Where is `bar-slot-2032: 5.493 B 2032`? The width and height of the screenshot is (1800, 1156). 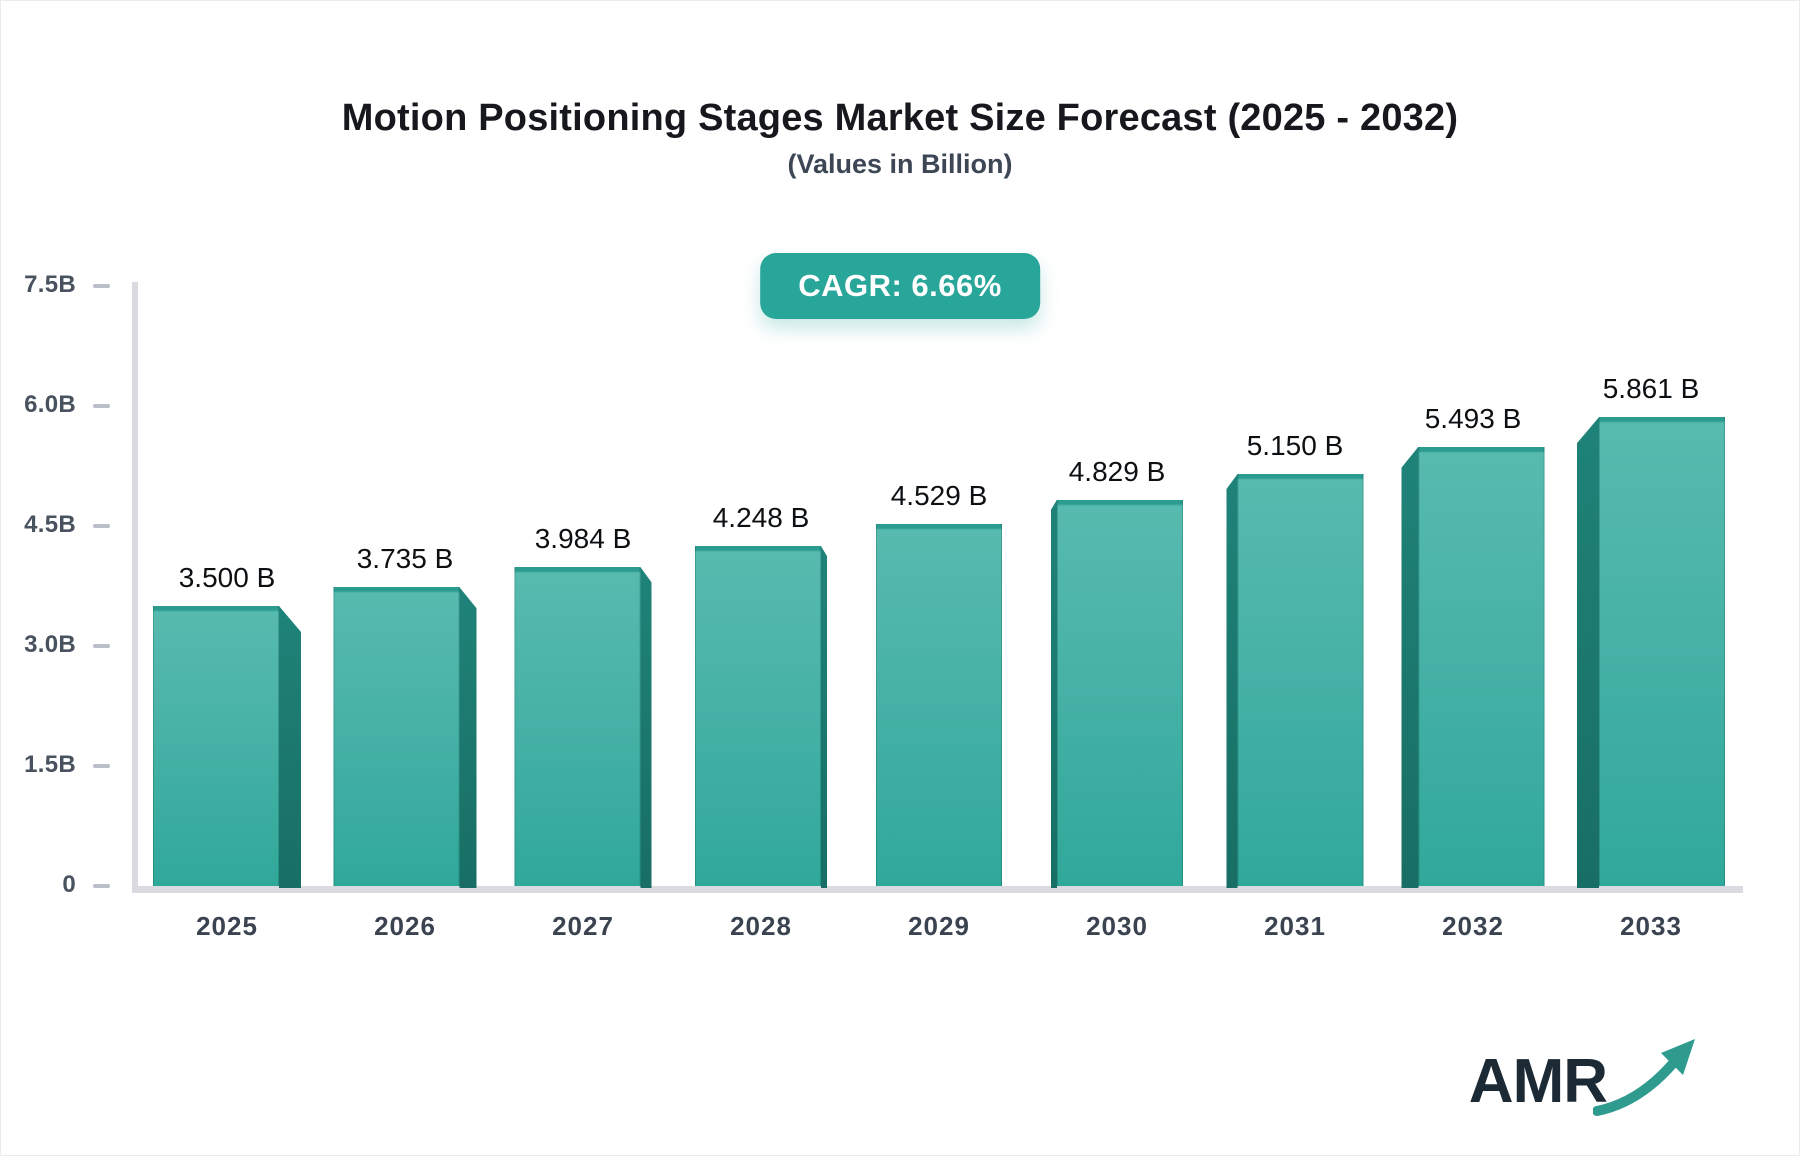 bar-slot-2032: 5.493 B 2032 is located at coordinates (1473, 613).